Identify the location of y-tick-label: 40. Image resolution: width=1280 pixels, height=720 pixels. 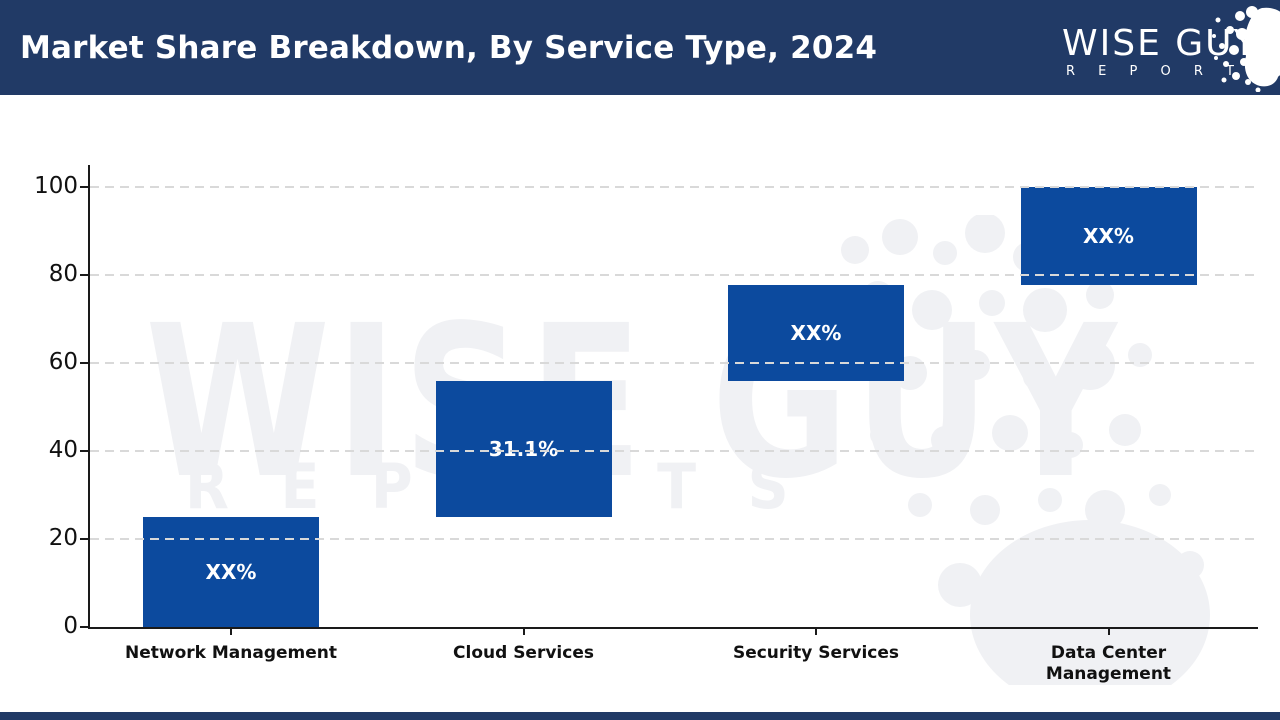
(63, 450).